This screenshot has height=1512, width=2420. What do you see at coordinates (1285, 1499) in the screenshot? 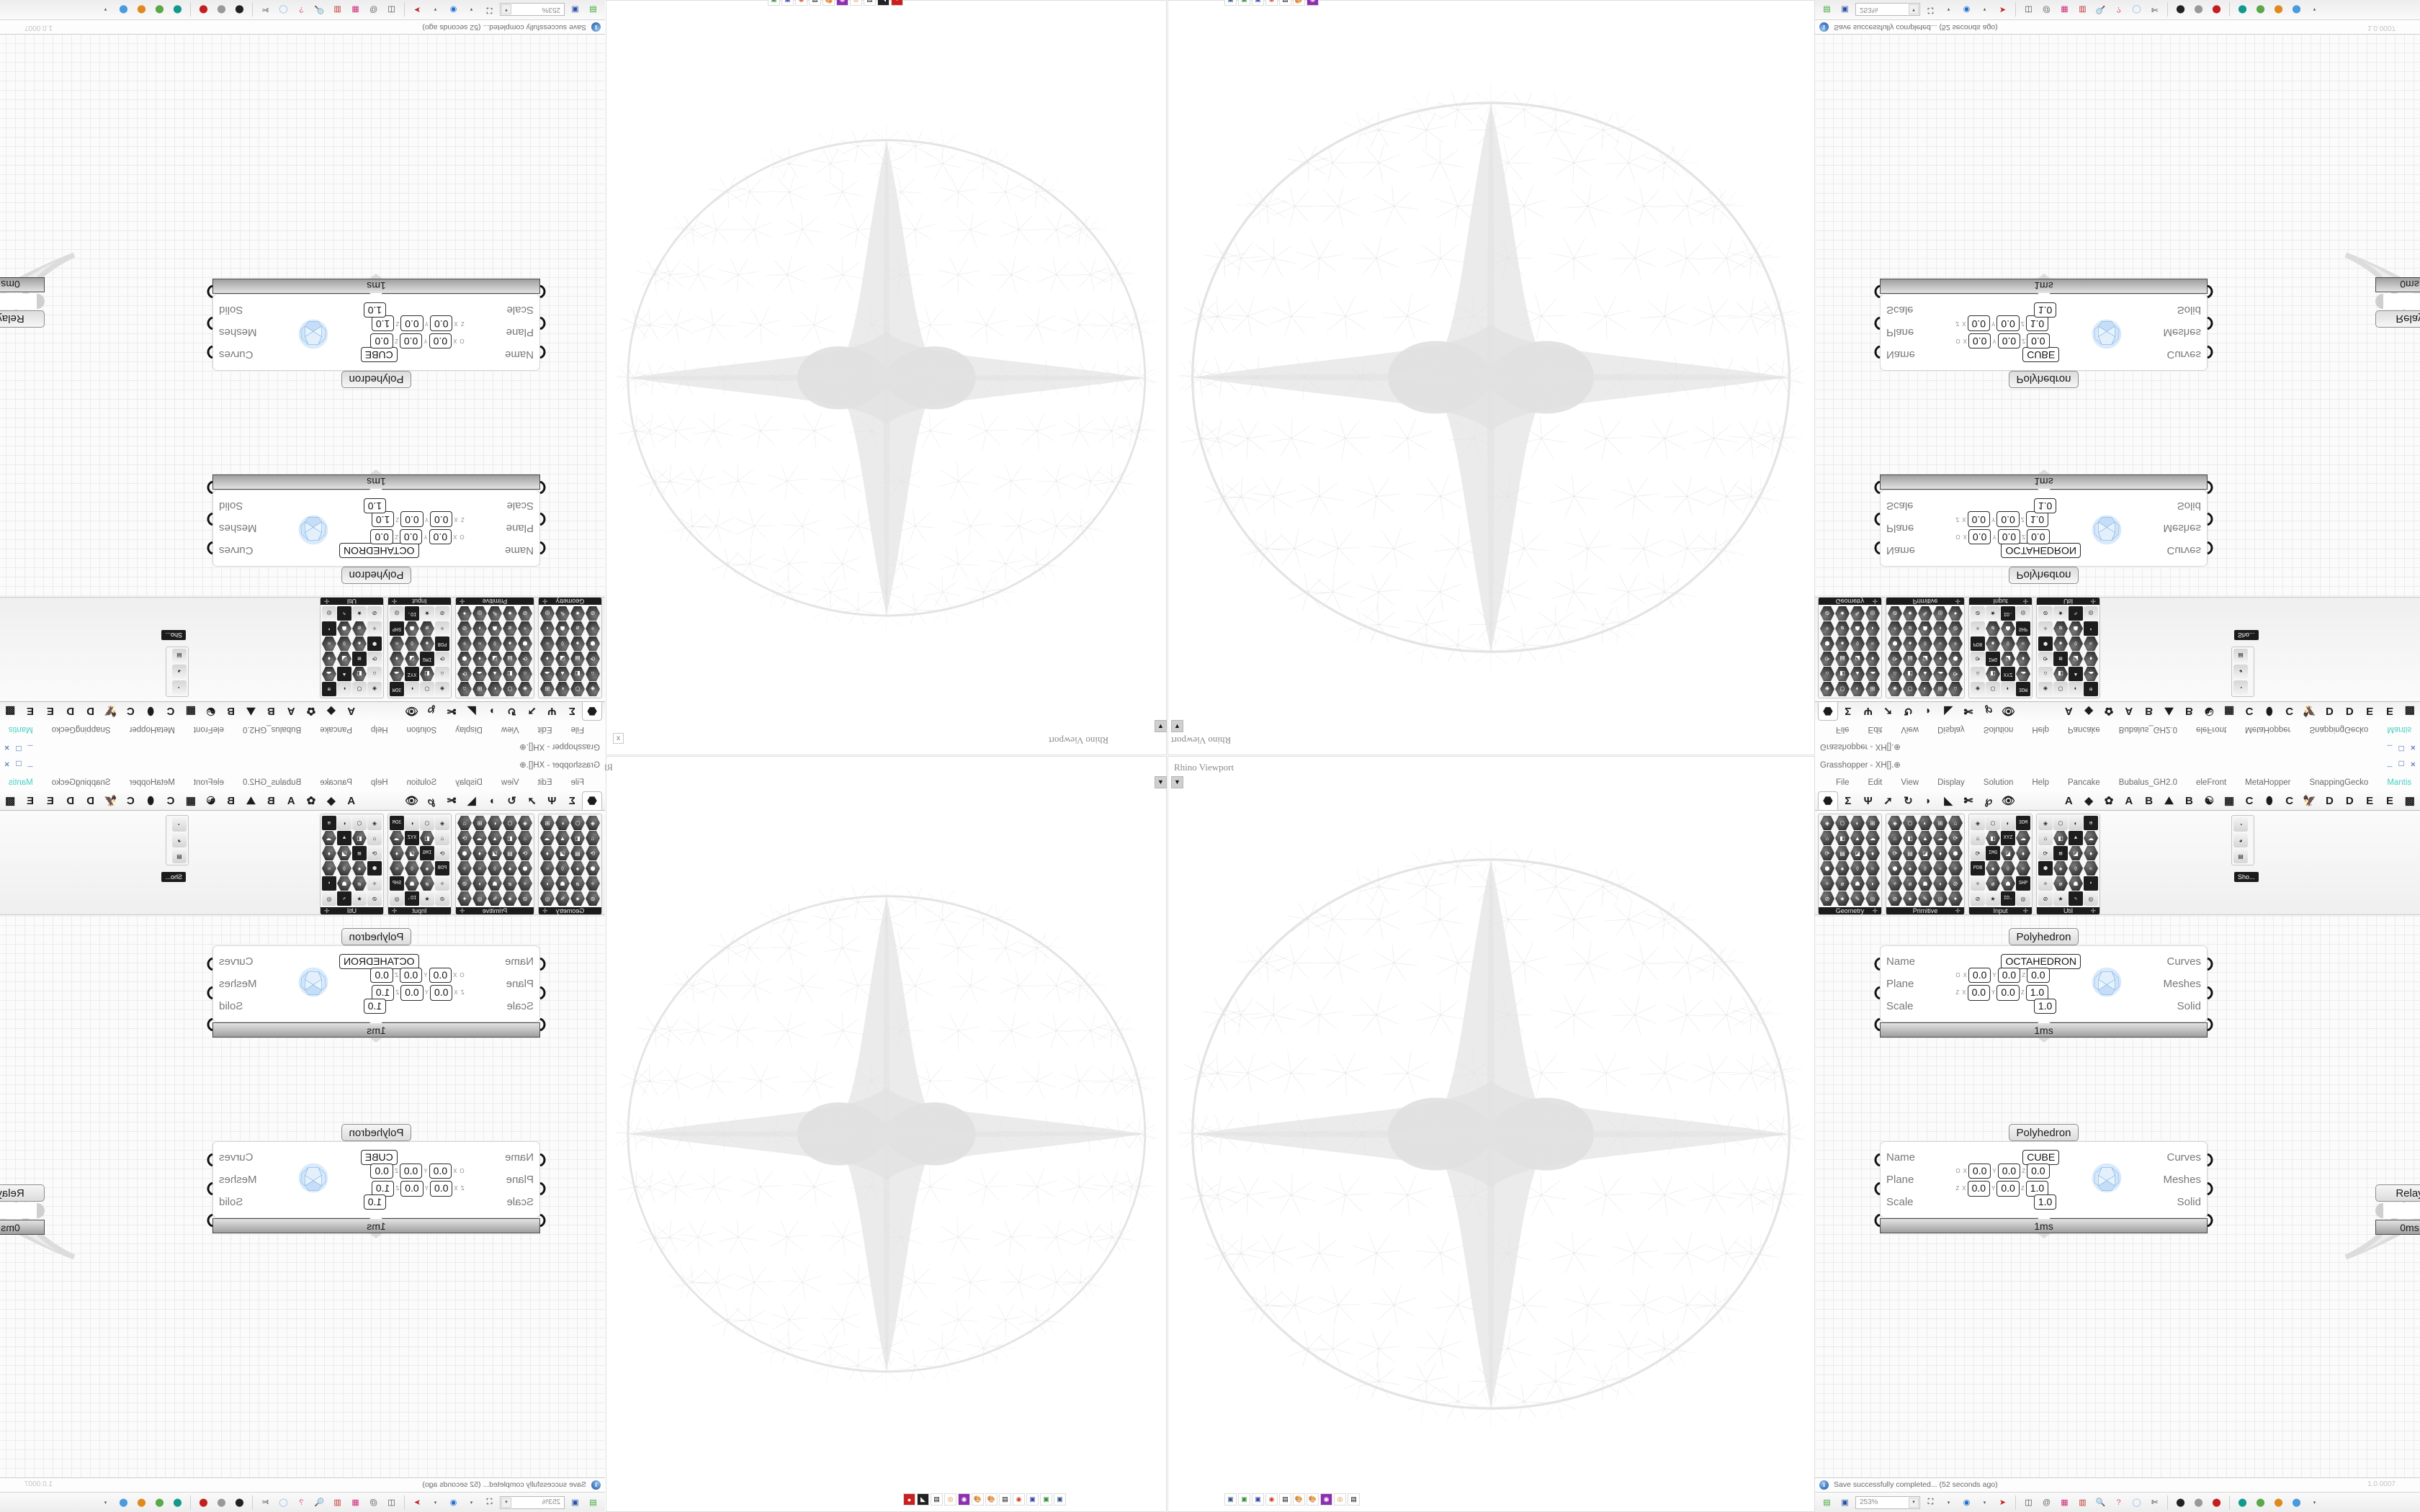
I see `rhino-icon-calc: ▤` at bounding box center [1285, 1499].